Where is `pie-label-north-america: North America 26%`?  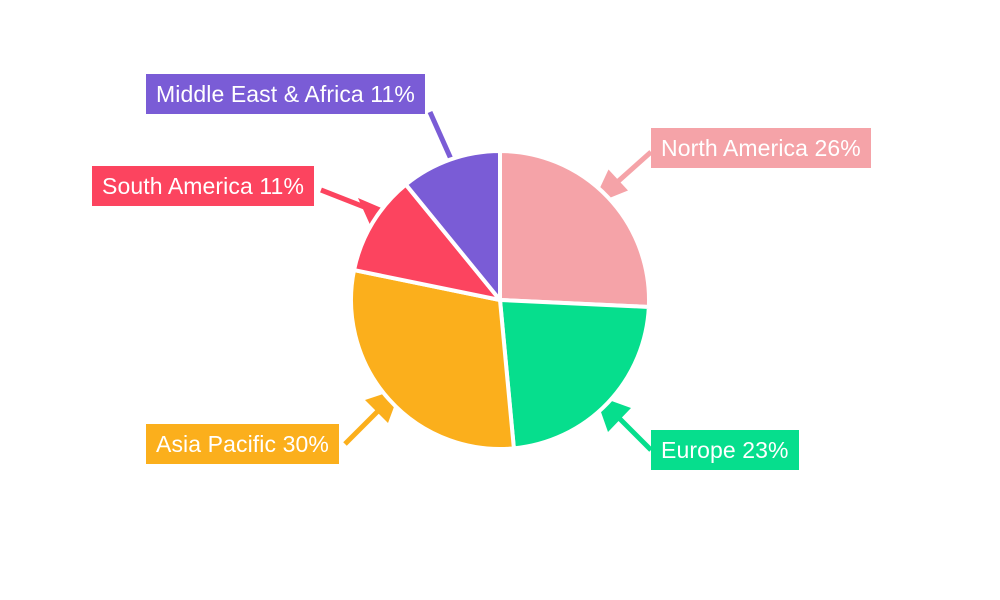 pie-label-north-america: North America 26% is located at coordinates (761, 148).